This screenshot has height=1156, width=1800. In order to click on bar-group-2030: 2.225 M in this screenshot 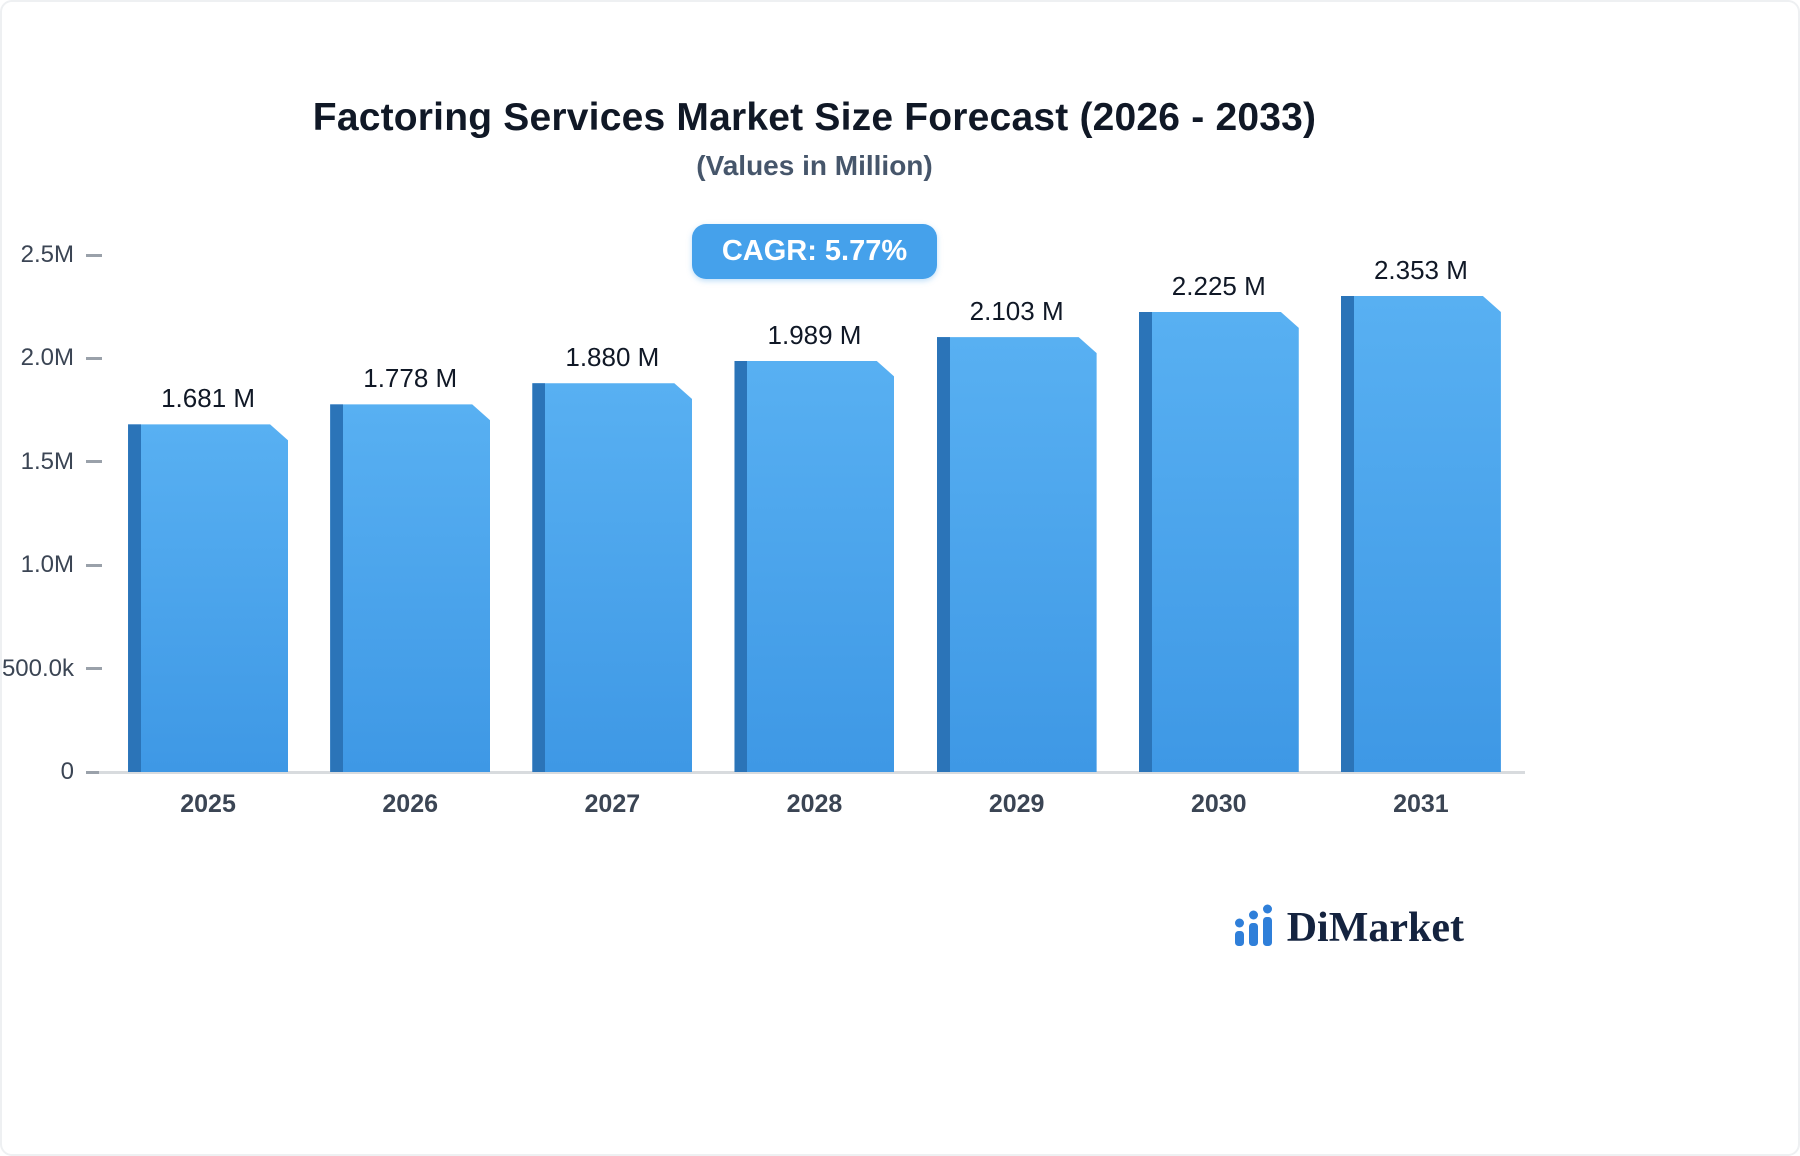, I will do `click(1219, 513)`.